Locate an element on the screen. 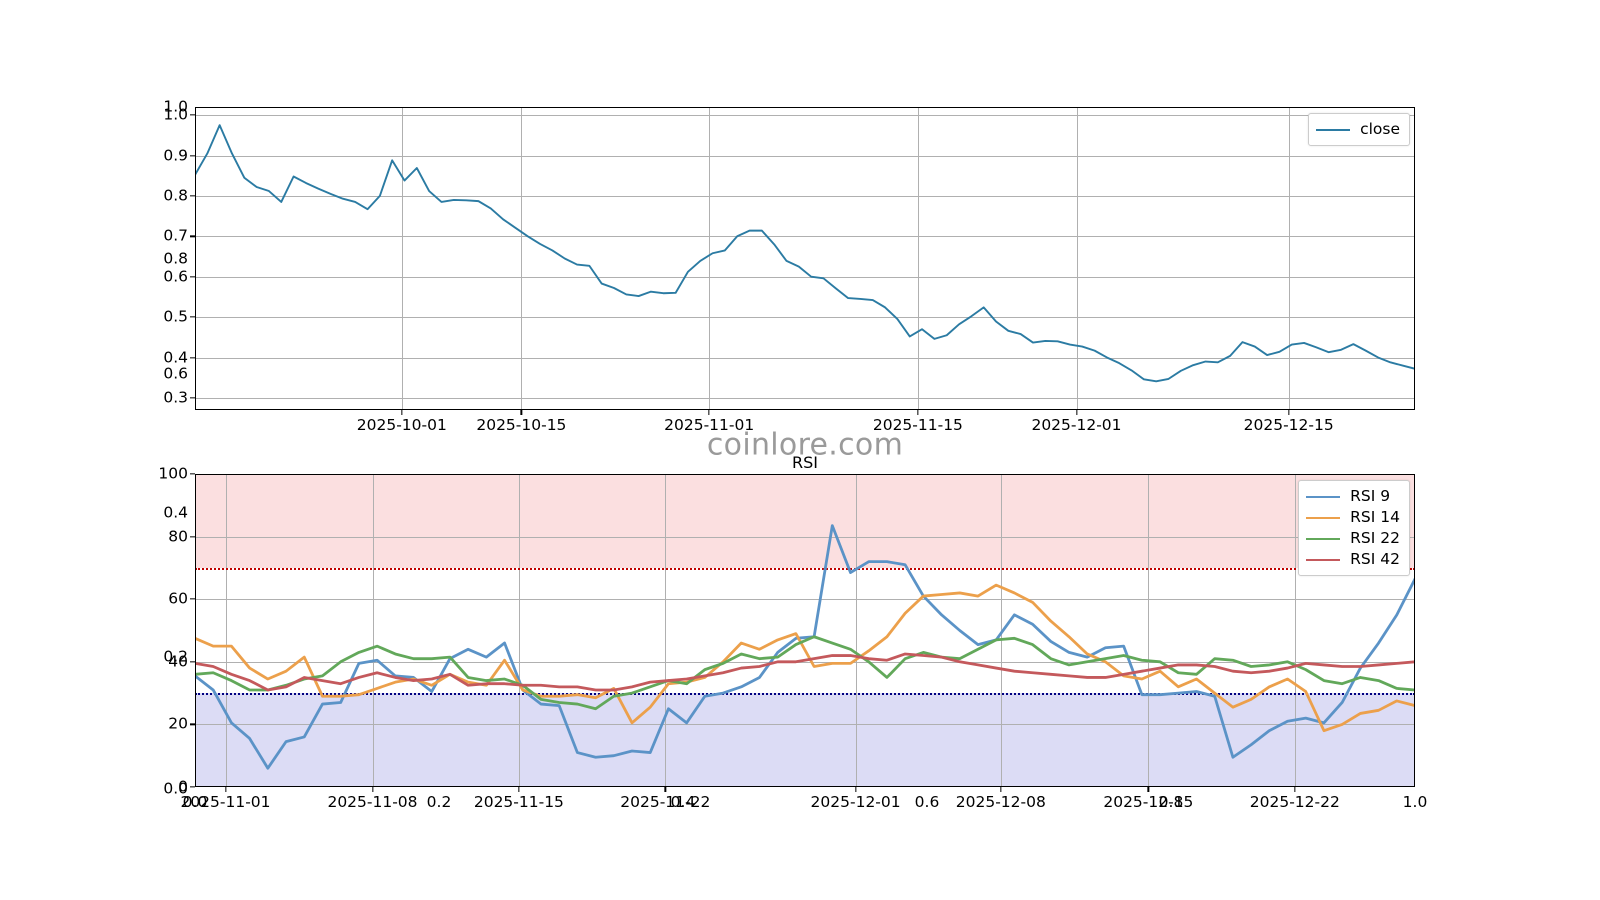  price-y-tick-label: 0.5 is located at coordinates (175, 316).